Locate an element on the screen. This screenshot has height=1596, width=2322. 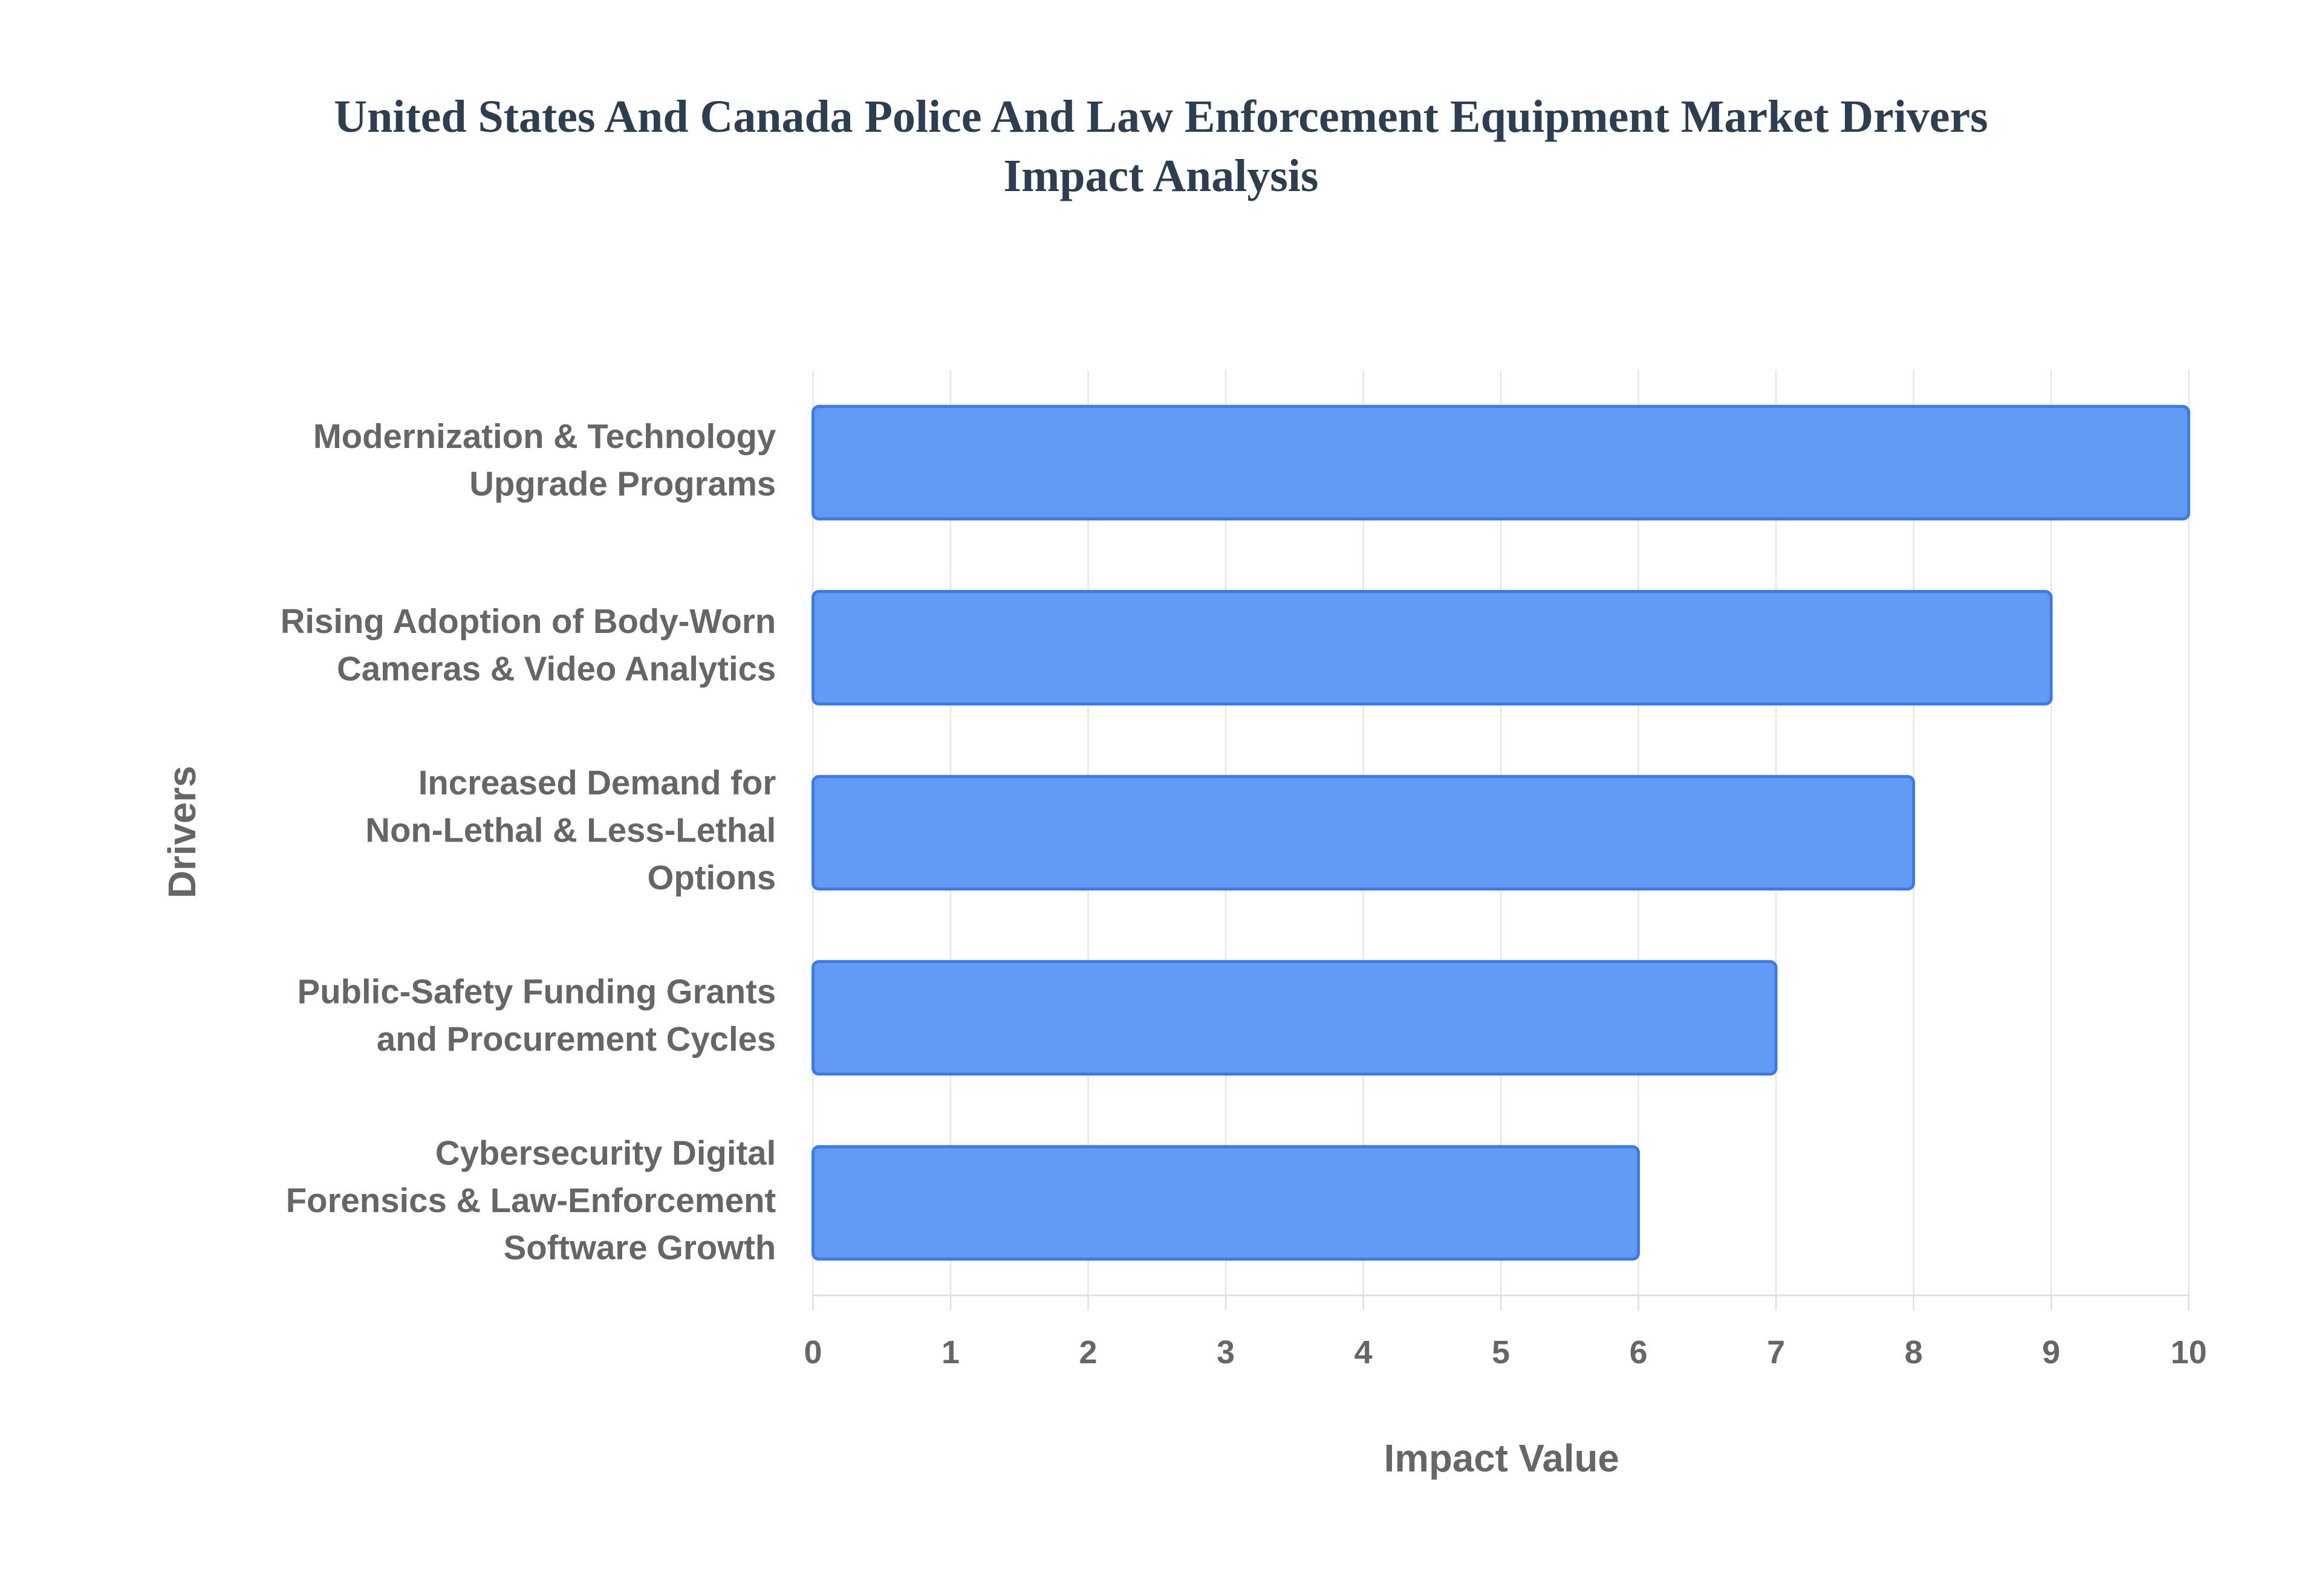
x-tick-label: 9 is located at coordinates (2051, 1352).